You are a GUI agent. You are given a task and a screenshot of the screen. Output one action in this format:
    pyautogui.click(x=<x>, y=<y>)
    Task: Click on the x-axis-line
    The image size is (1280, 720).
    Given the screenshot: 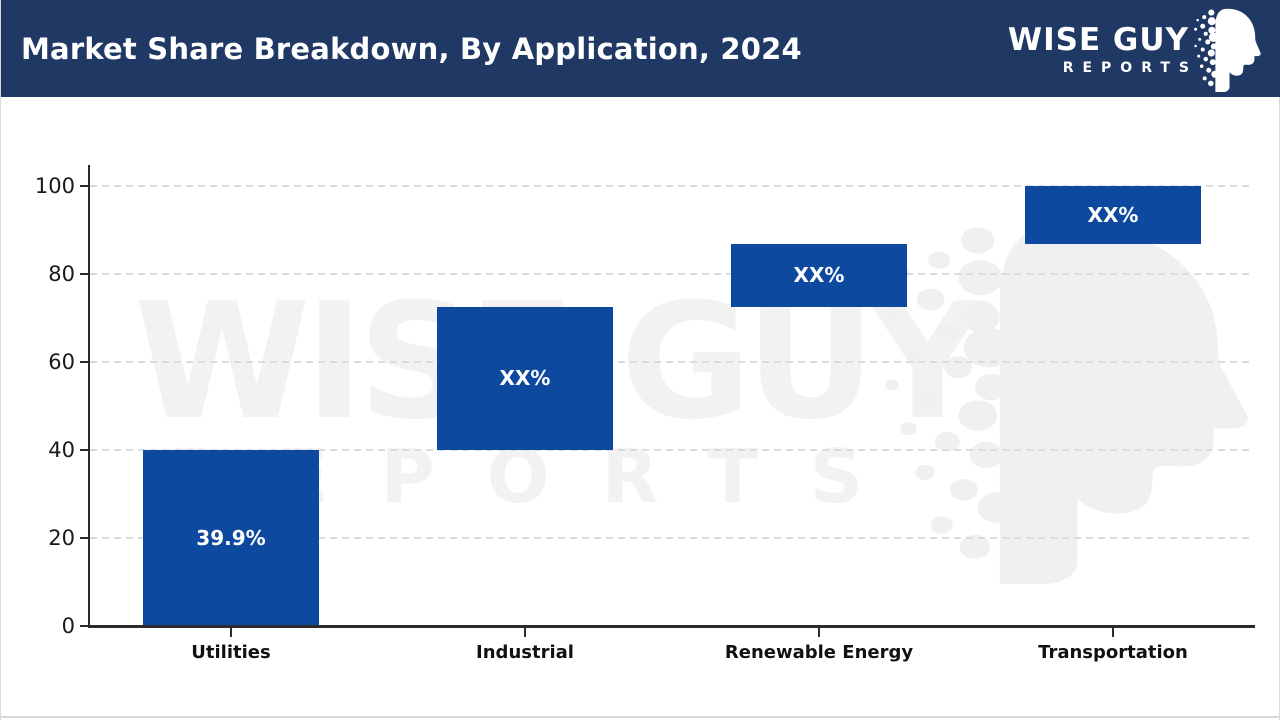 What is the action you would take?
    pyautogui.click(x=671, y=626)
    